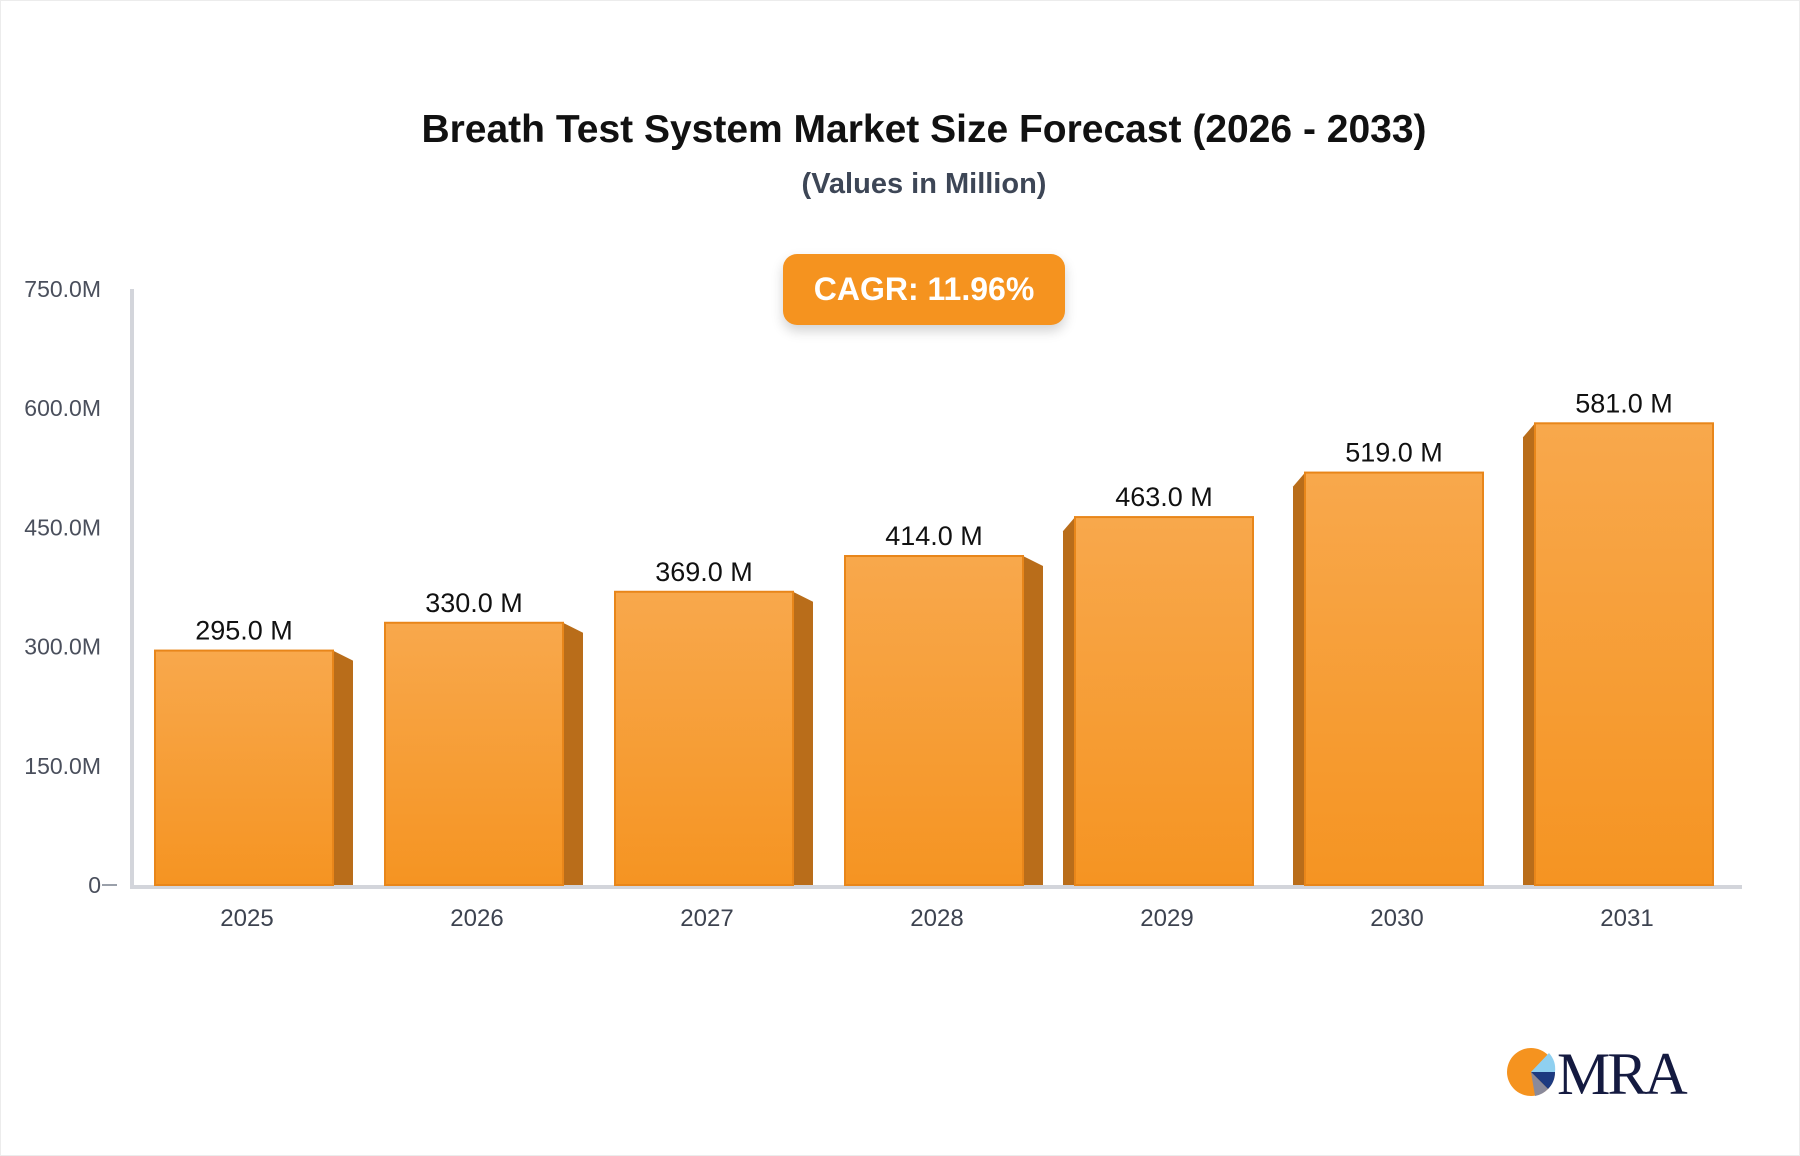  What do you see at coordinates (934, 536) in the screenshot?
I see `bar-data-label: 414.0 M` at bounding box center [934, 536].